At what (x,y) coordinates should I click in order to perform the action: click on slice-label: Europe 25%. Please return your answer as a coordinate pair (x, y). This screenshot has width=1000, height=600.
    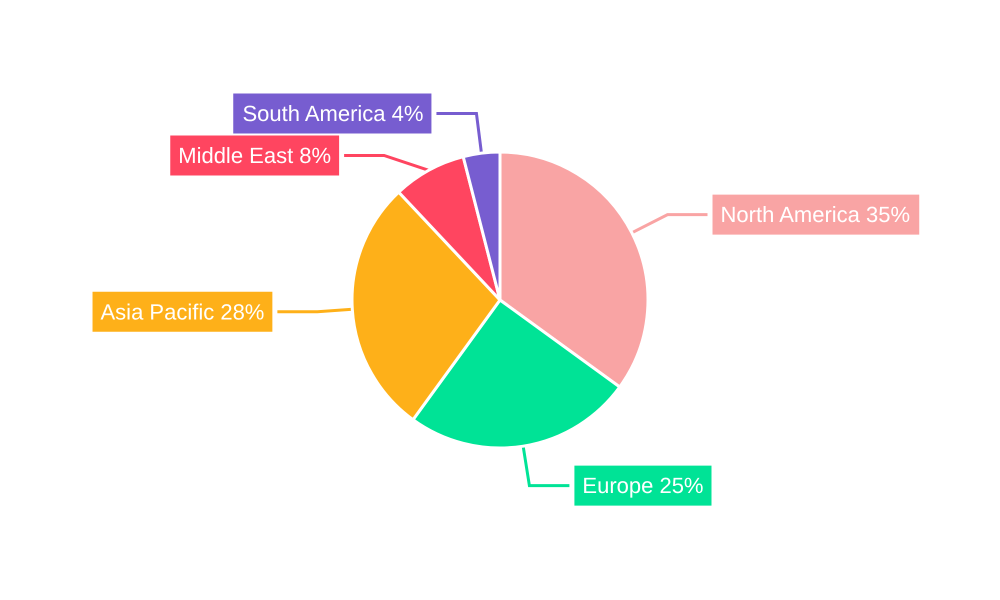
    Looking at the image, I should click on (643, 485).